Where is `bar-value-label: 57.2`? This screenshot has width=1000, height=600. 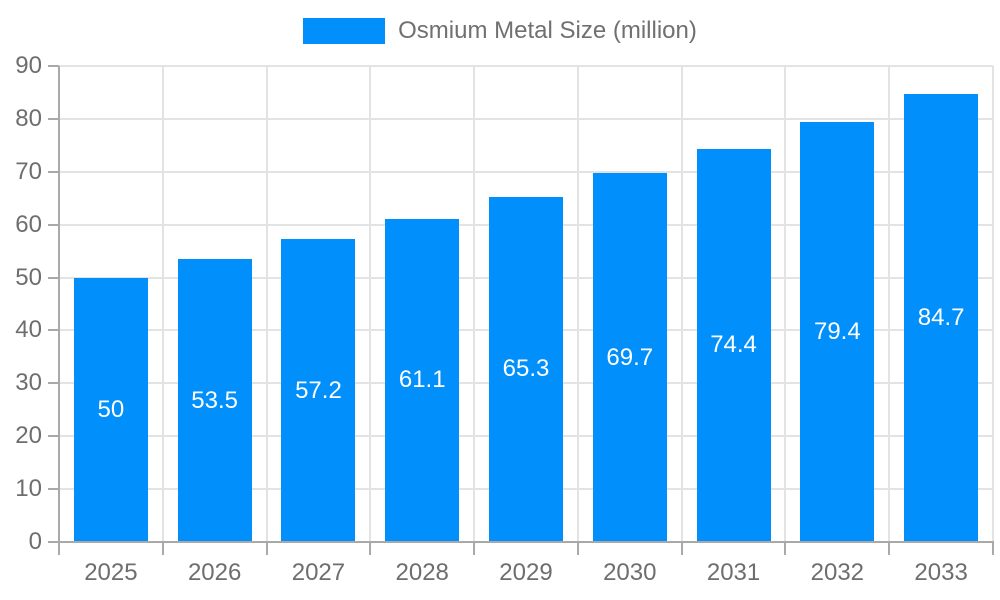
bar-value-label: 57.2 is located at coordinates (318, 390).